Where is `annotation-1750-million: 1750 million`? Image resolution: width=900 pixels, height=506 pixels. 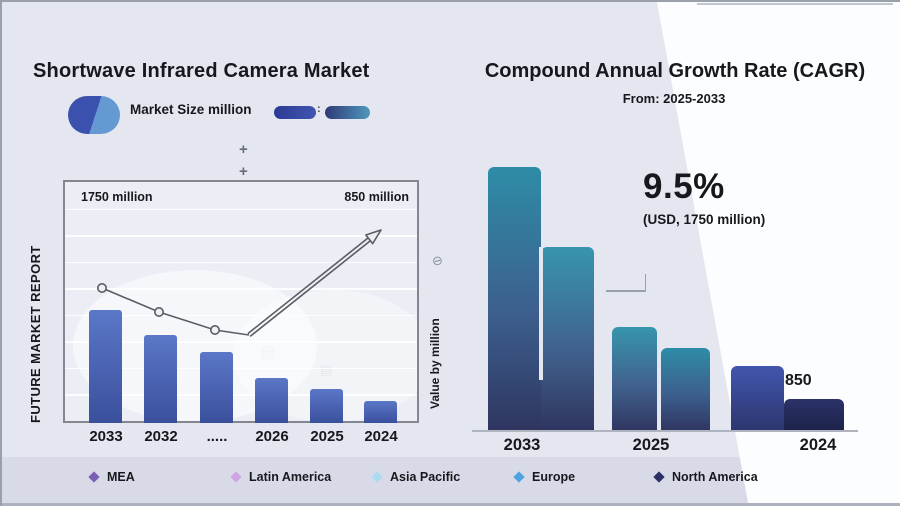
annotation-1750-million: 1750 million is located at coordinates (117, 197).